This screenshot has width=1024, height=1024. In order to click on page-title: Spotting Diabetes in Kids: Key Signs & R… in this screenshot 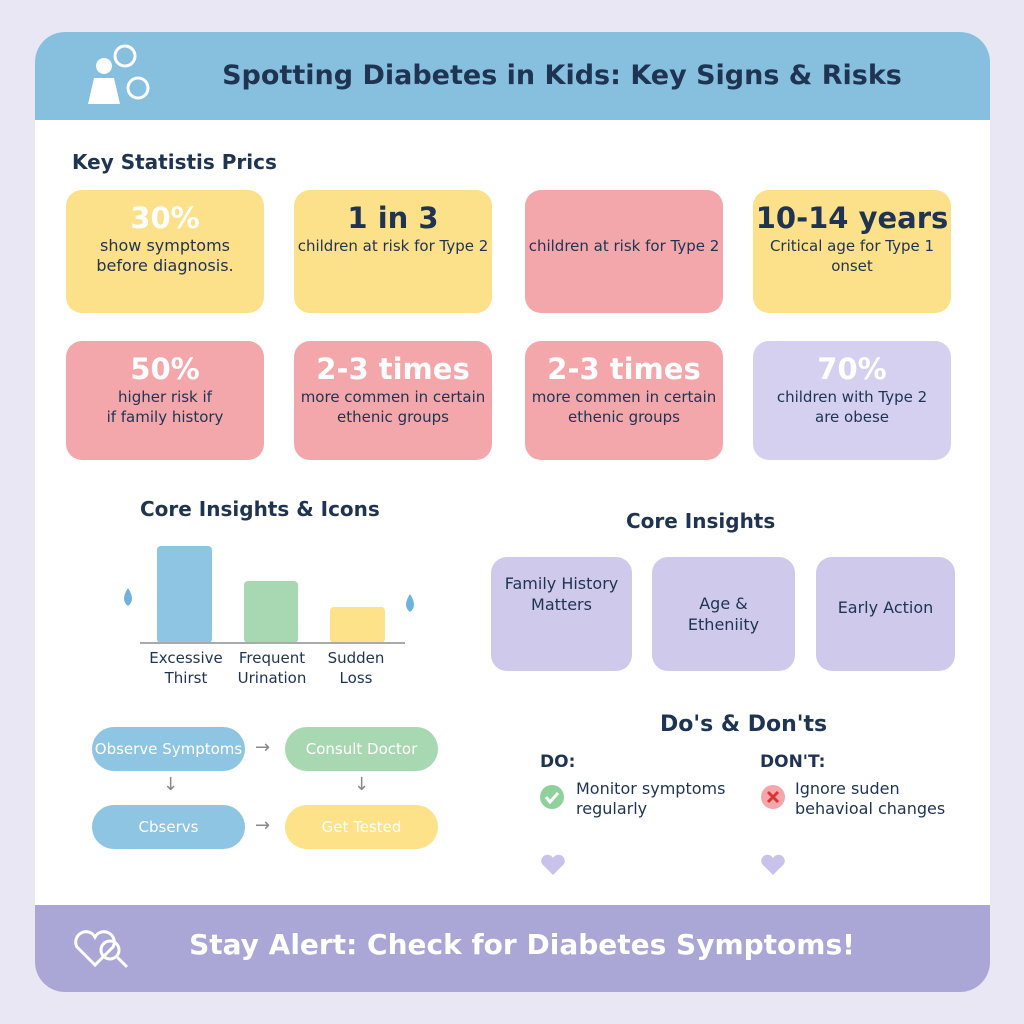, I will do `click(562, 75)`.